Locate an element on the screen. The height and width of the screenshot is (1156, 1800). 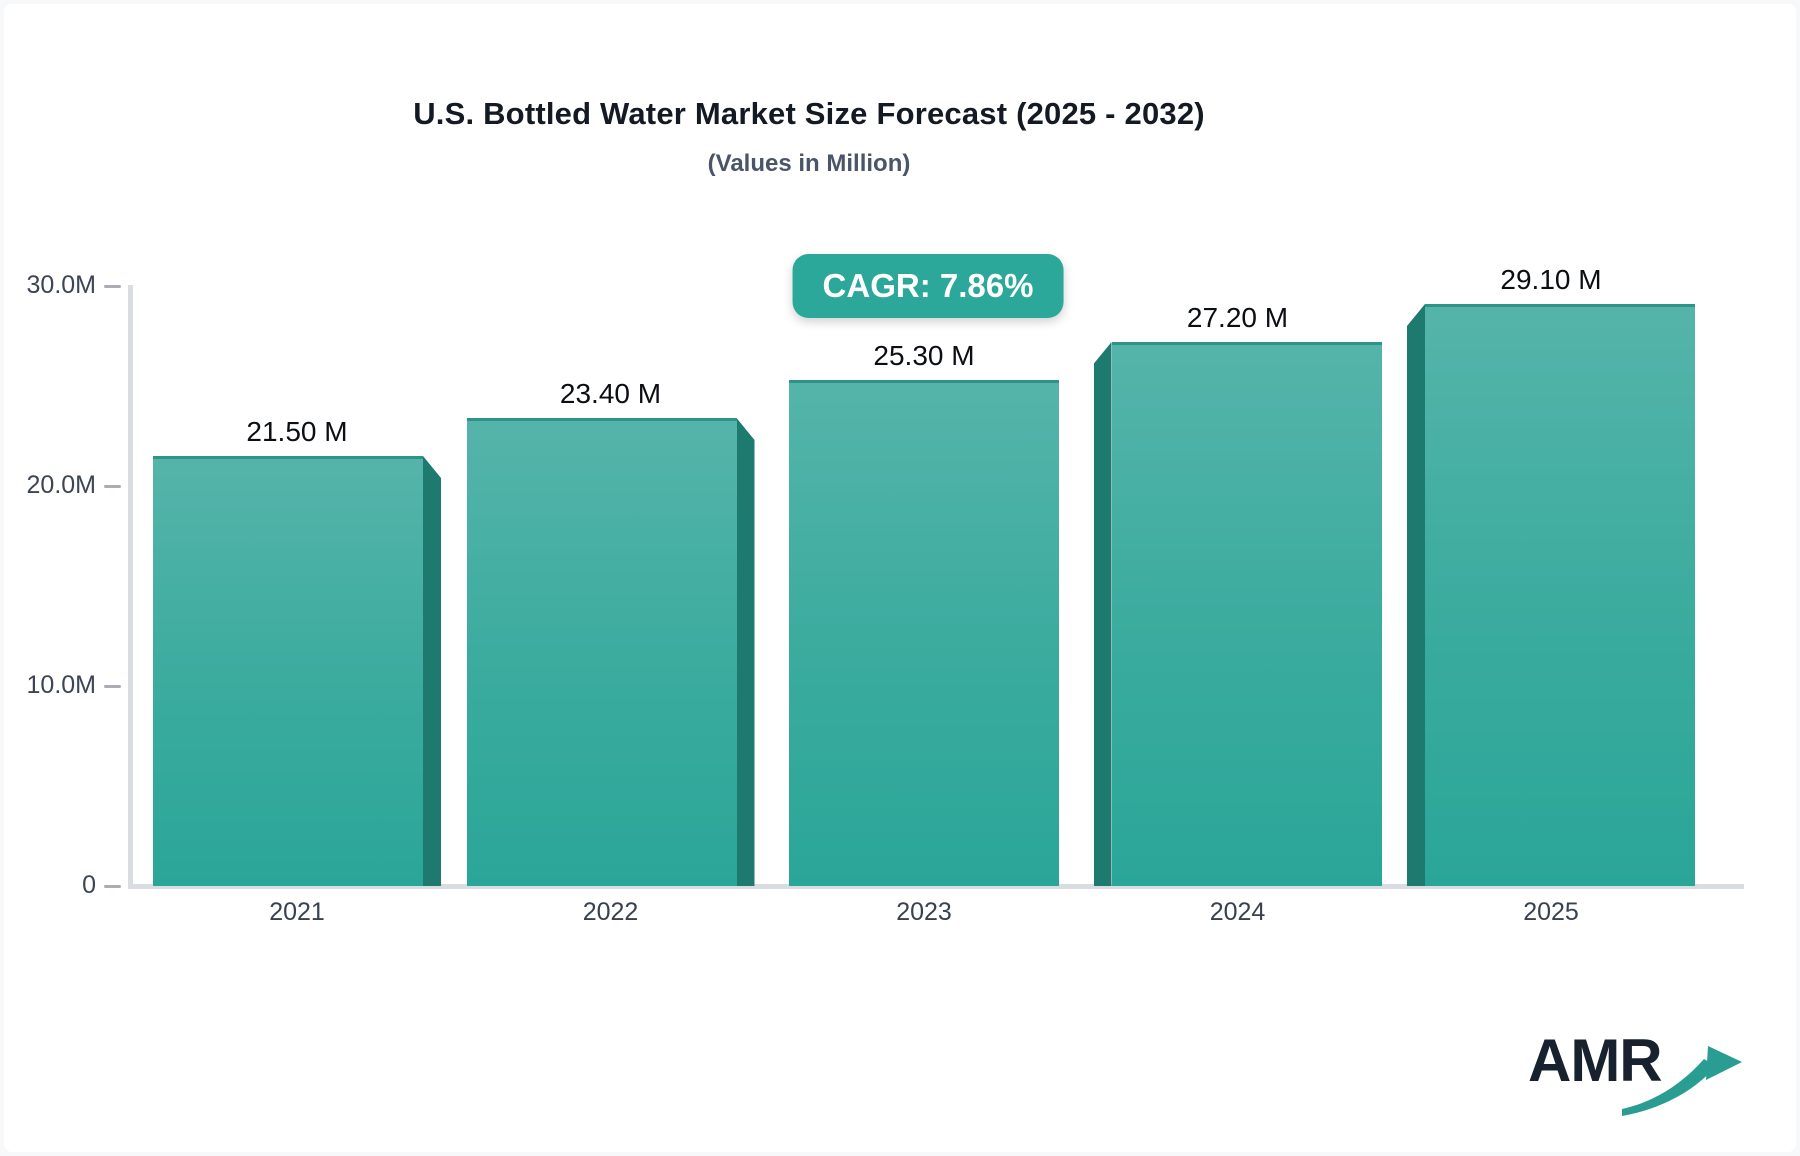
y-tick-label: 0 is located at coordinates (89, 885).